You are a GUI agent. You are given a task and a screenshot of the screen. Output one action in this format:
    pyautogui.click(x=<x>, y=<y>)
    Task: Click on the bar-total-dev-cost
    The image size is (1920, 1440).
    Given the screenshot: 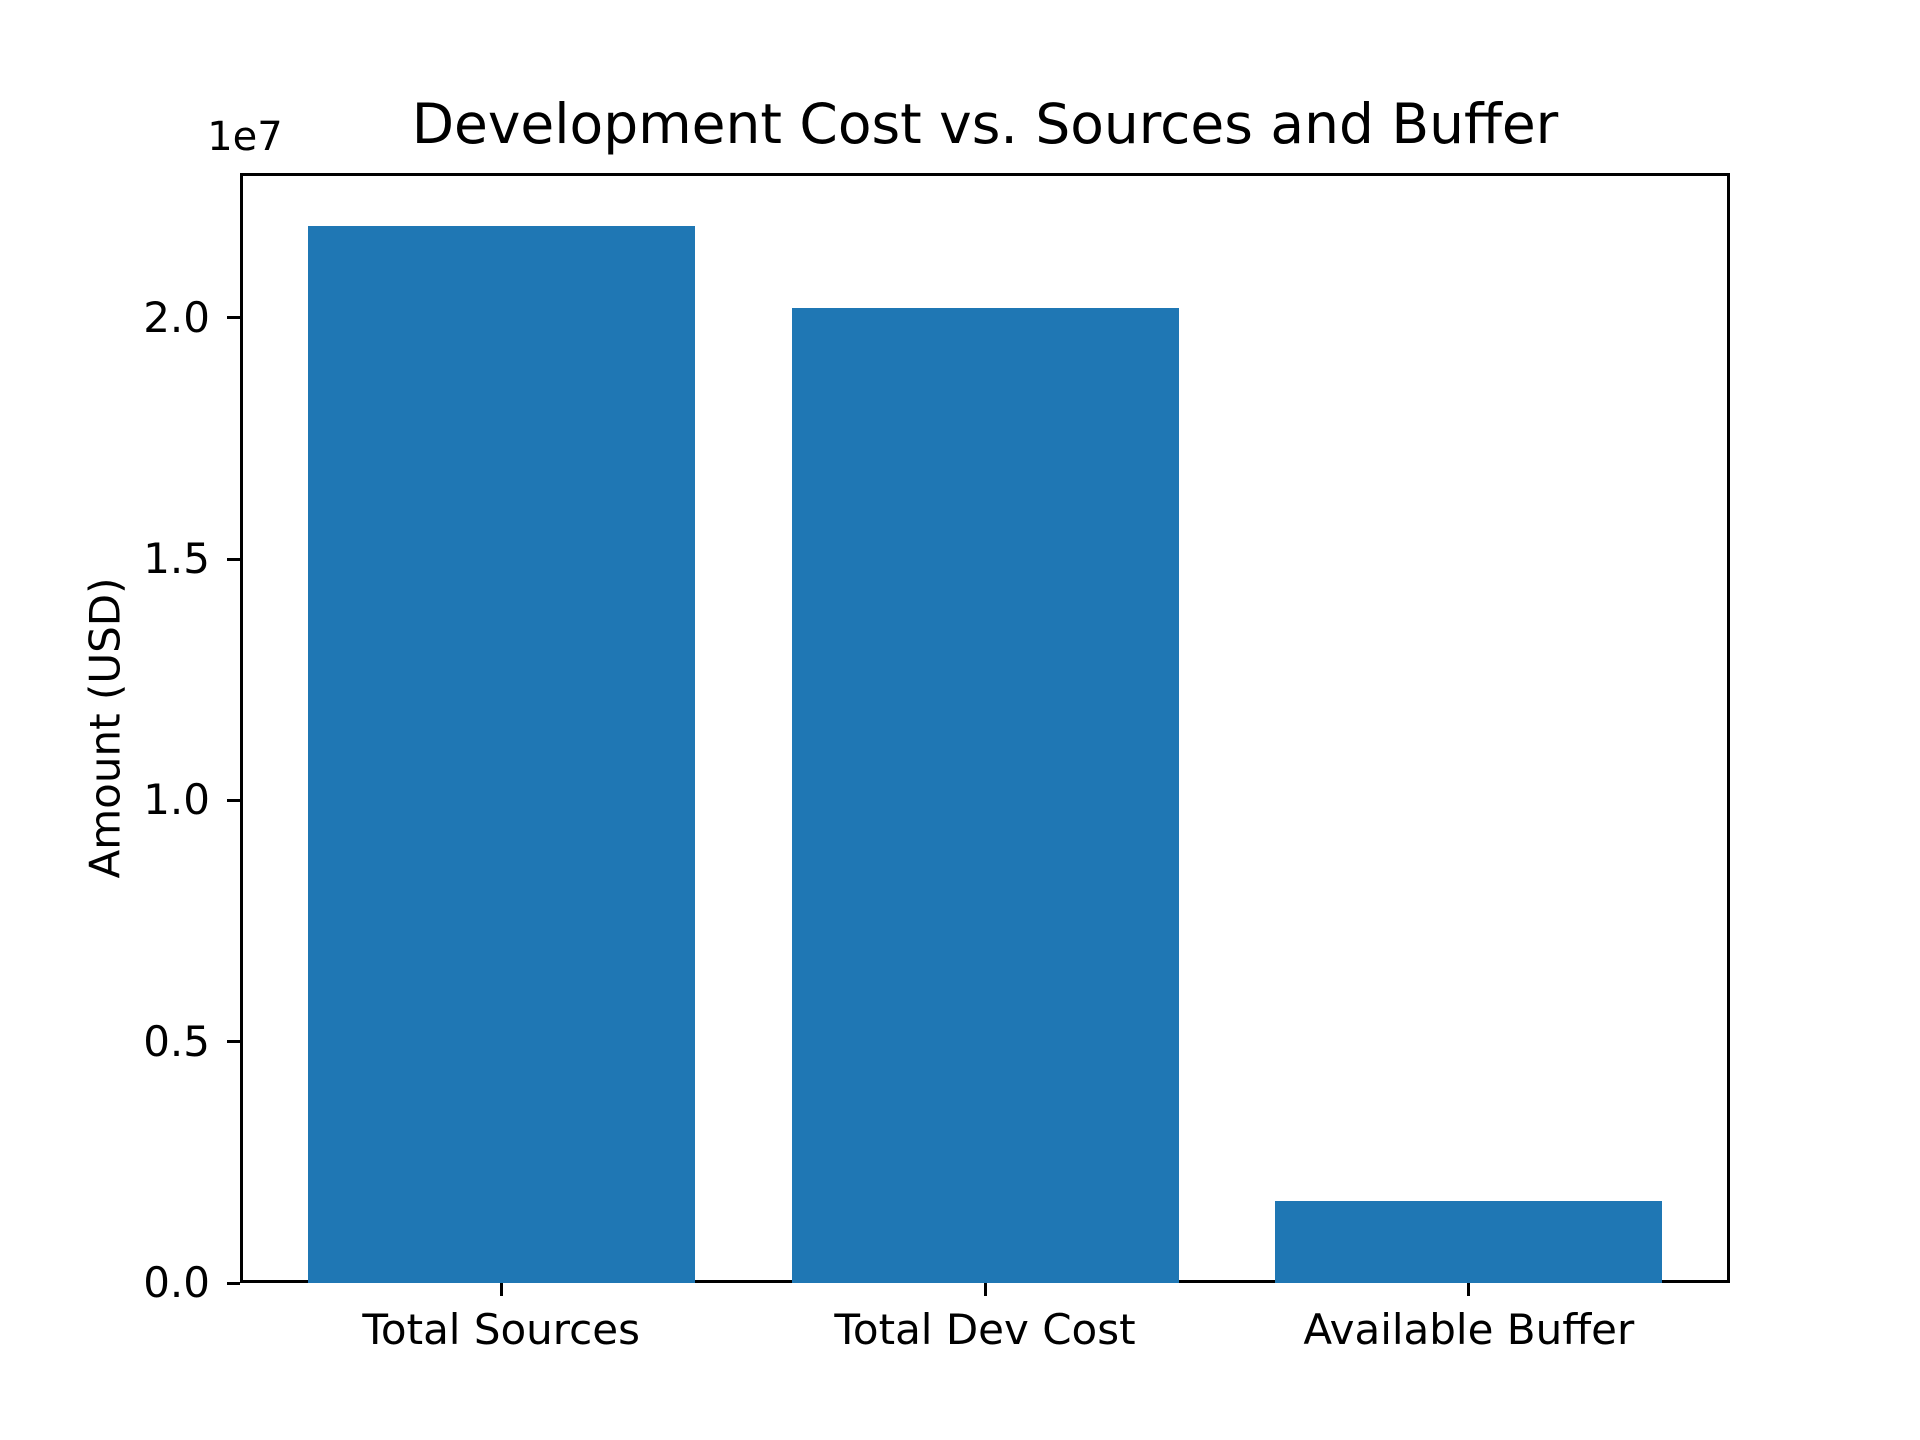 What is the action you would take?
    pyautogui.click(x=985, y=795)
    